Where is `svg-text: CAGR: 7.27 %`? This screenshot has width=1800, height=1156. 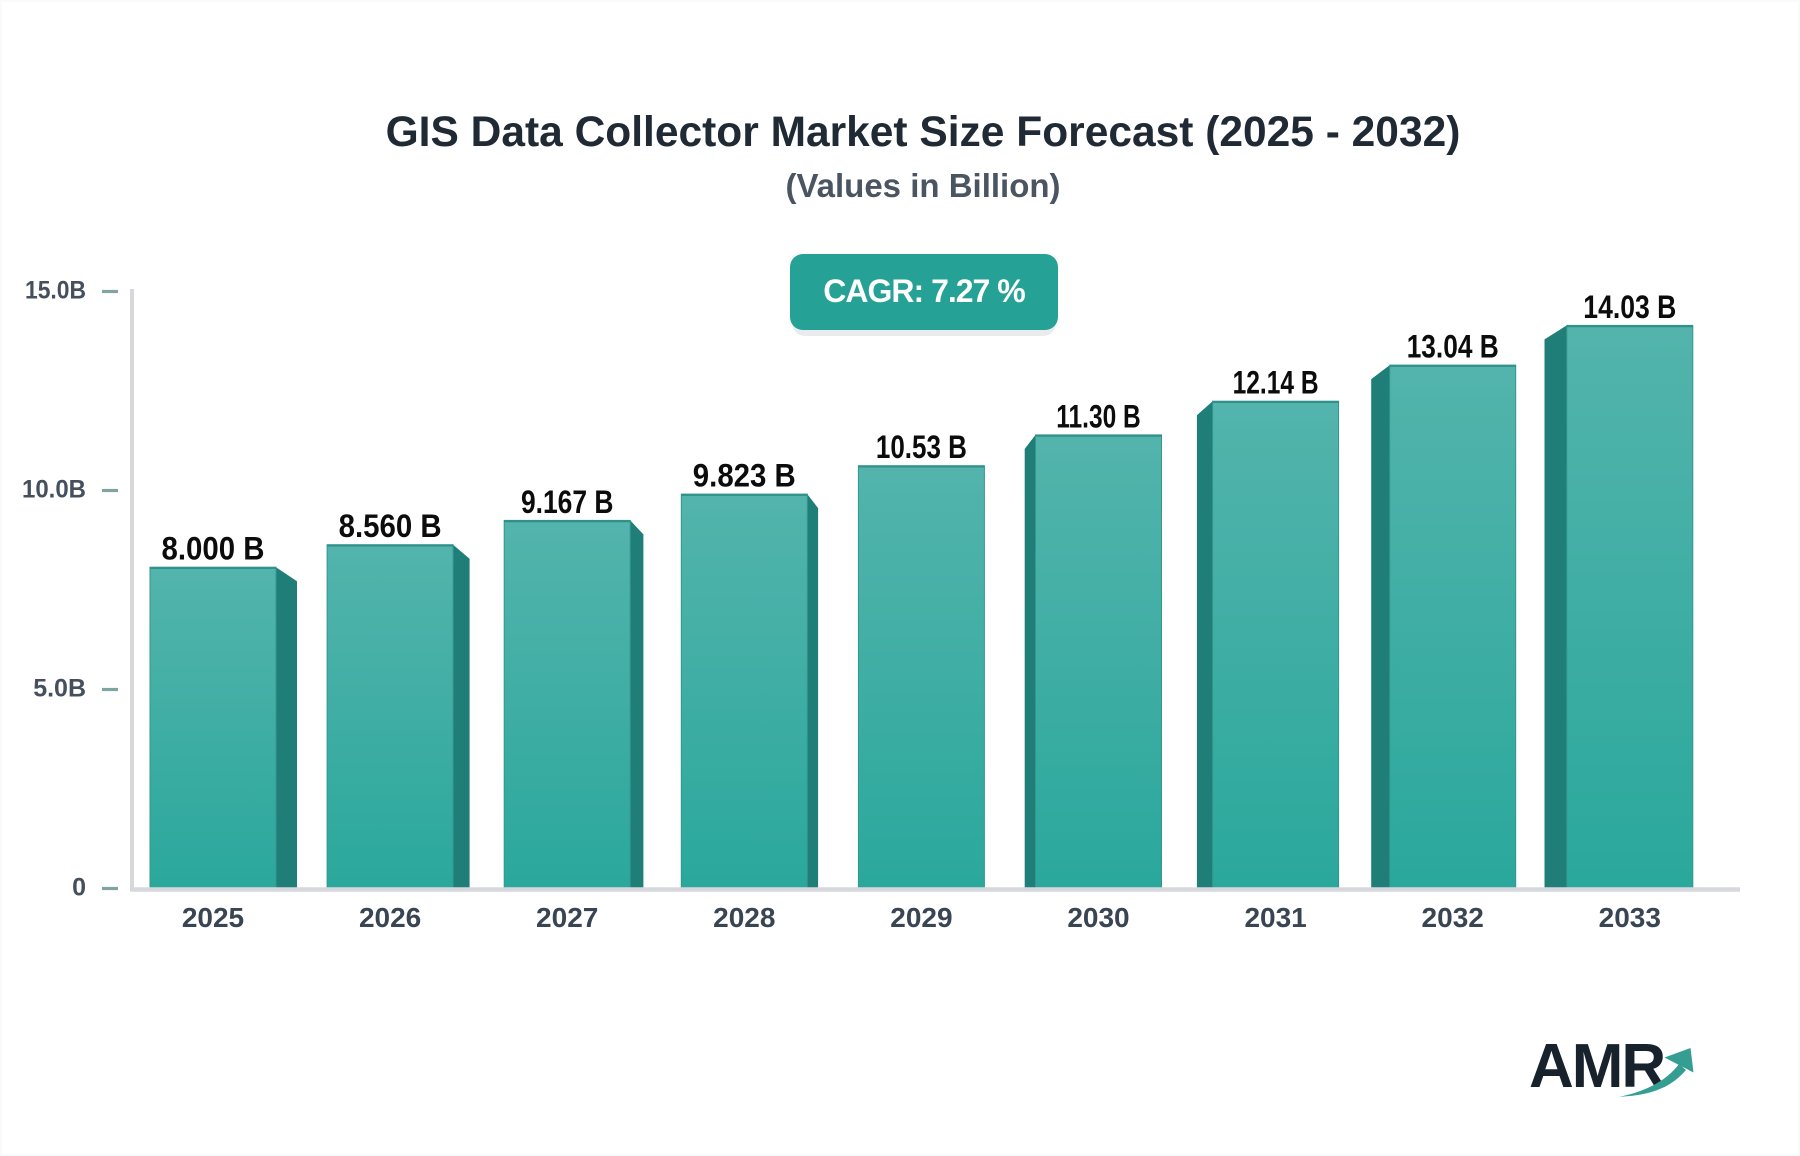
svg-text: CAGR: 7.27 % is located at coordinates (924, 291).